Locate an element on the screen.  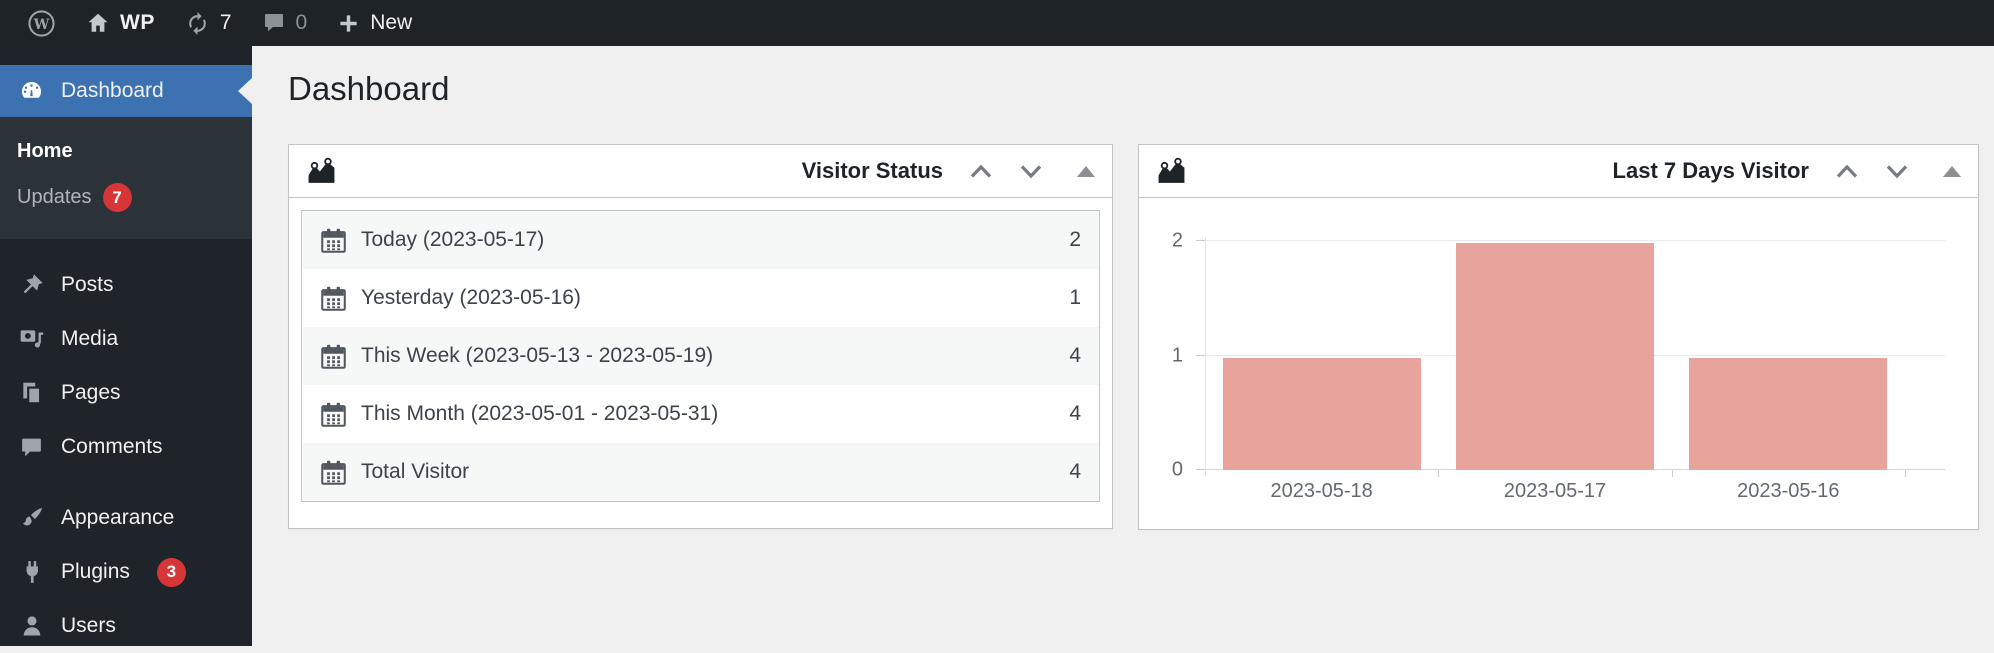
bars-row is located at coordinates (1556, 359).